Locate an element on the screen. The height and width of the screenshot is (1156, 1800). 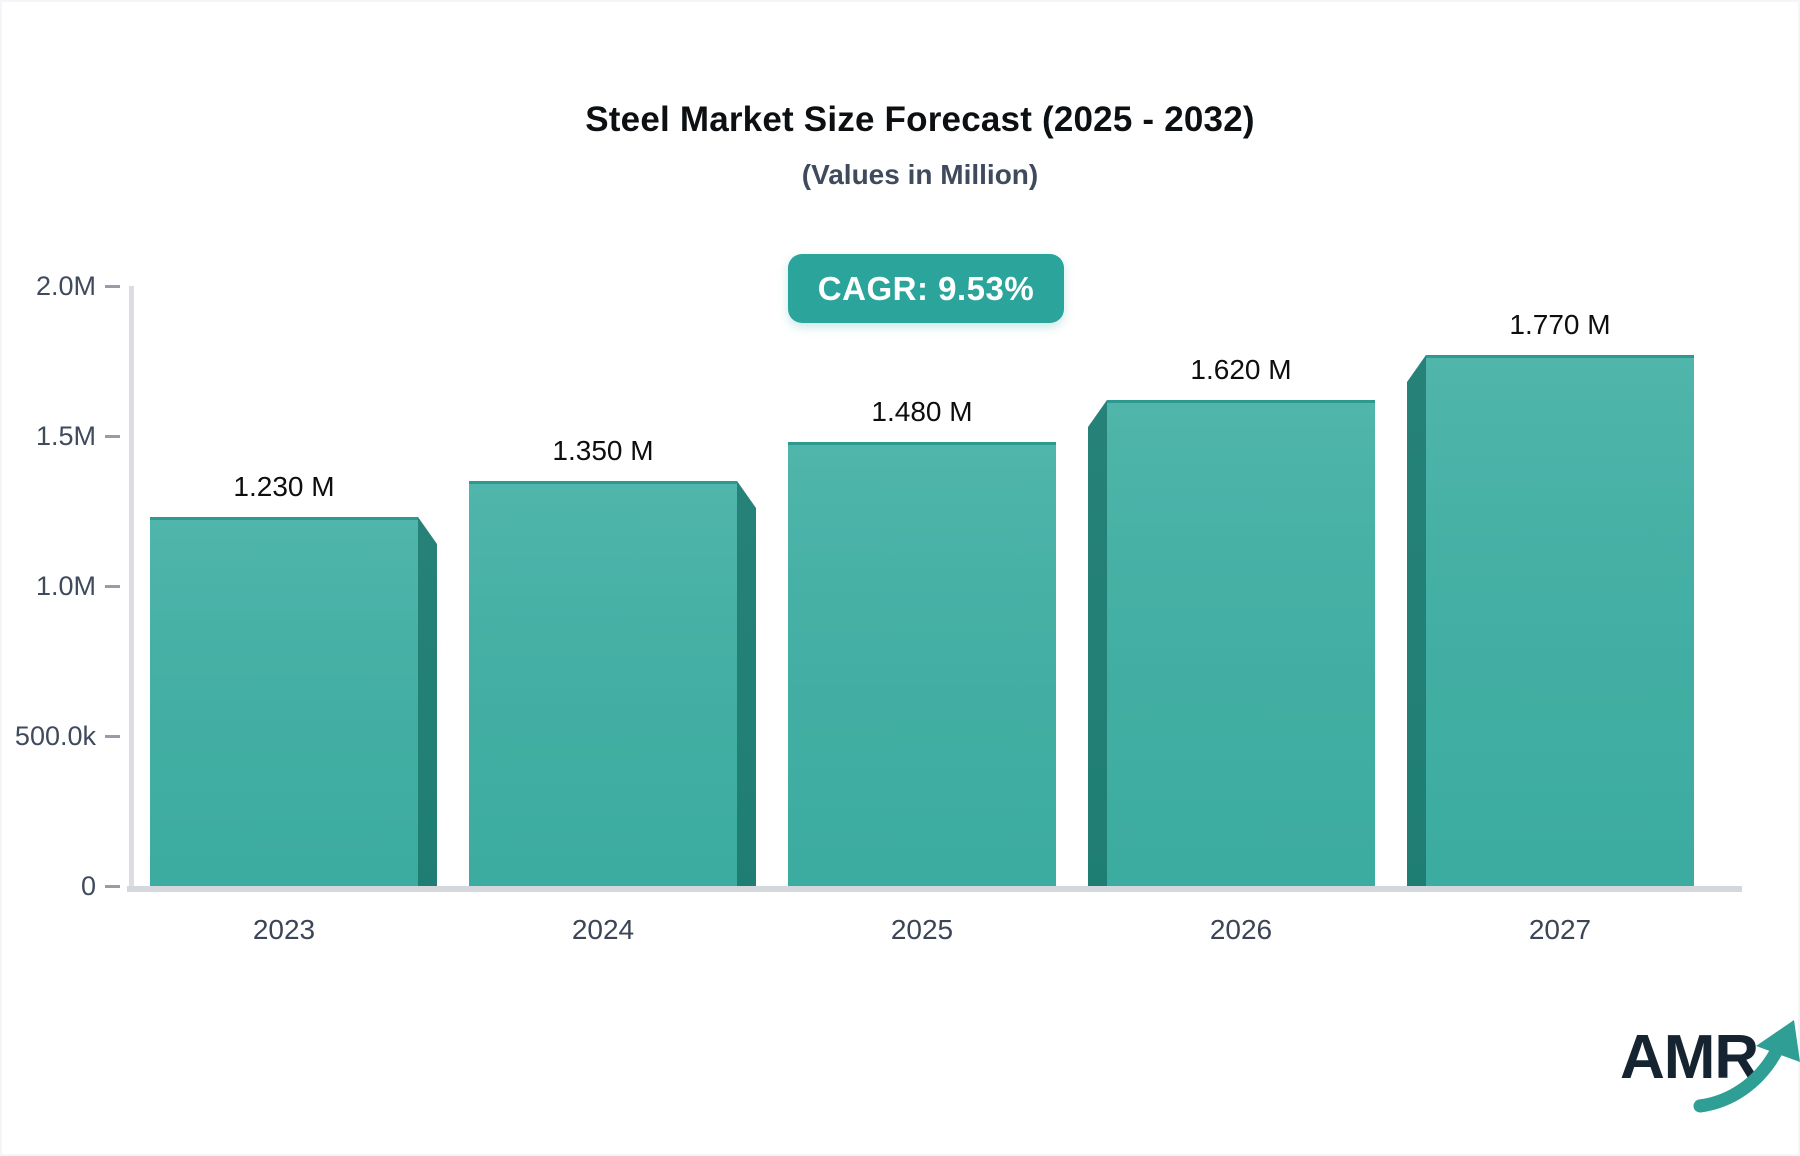
bar-value-label-2027: 1.770 M is located at coordinates (1560, 324).